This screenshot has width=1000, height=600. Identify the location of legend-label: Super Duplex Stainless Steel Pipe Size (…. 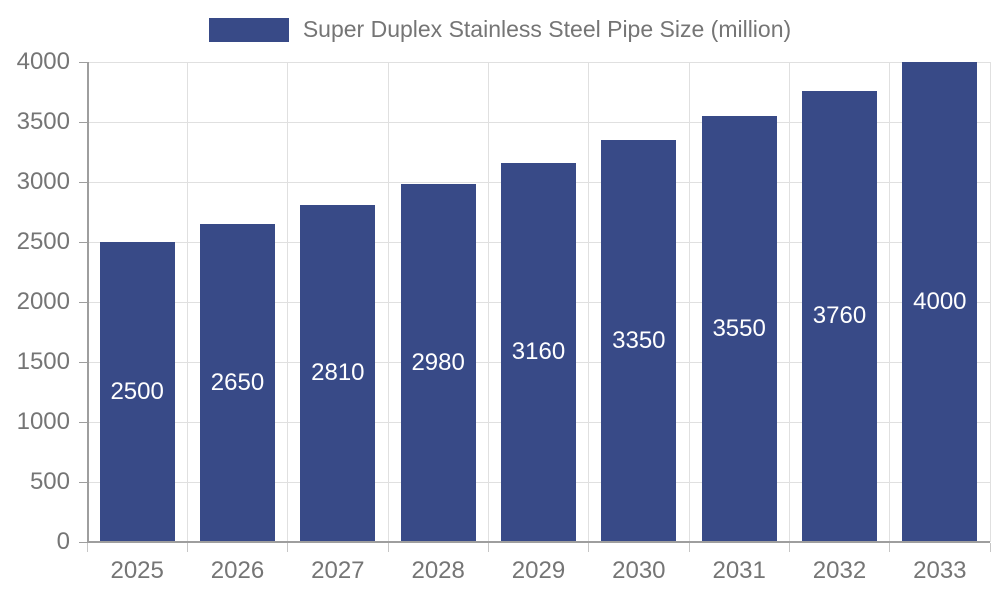
(547, 29).